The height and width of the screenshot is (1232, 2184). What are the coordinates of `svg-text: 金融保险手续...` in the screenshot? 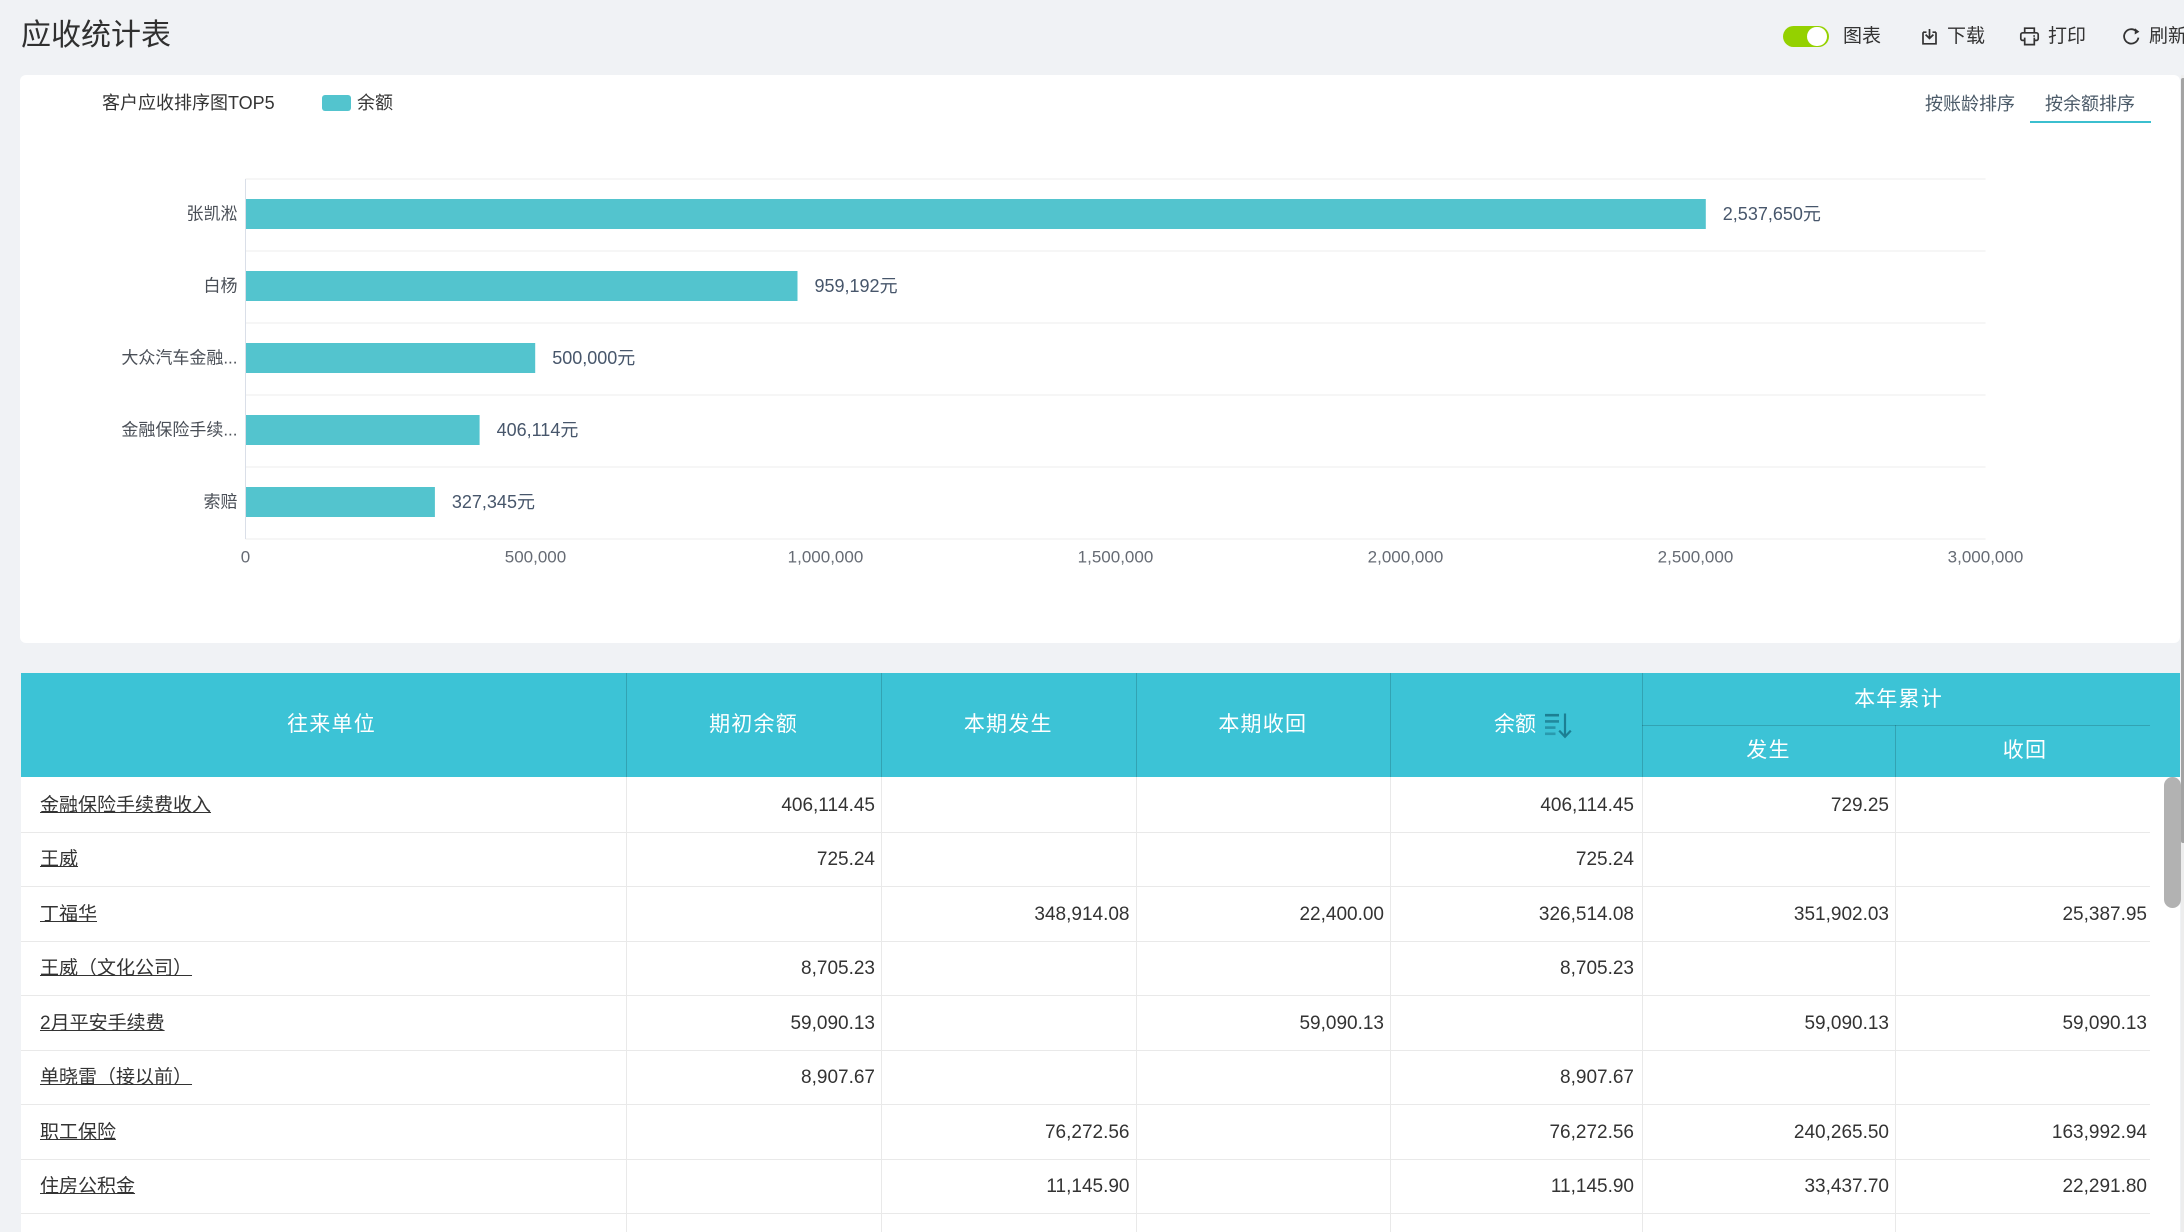 It's located at (179, 430).